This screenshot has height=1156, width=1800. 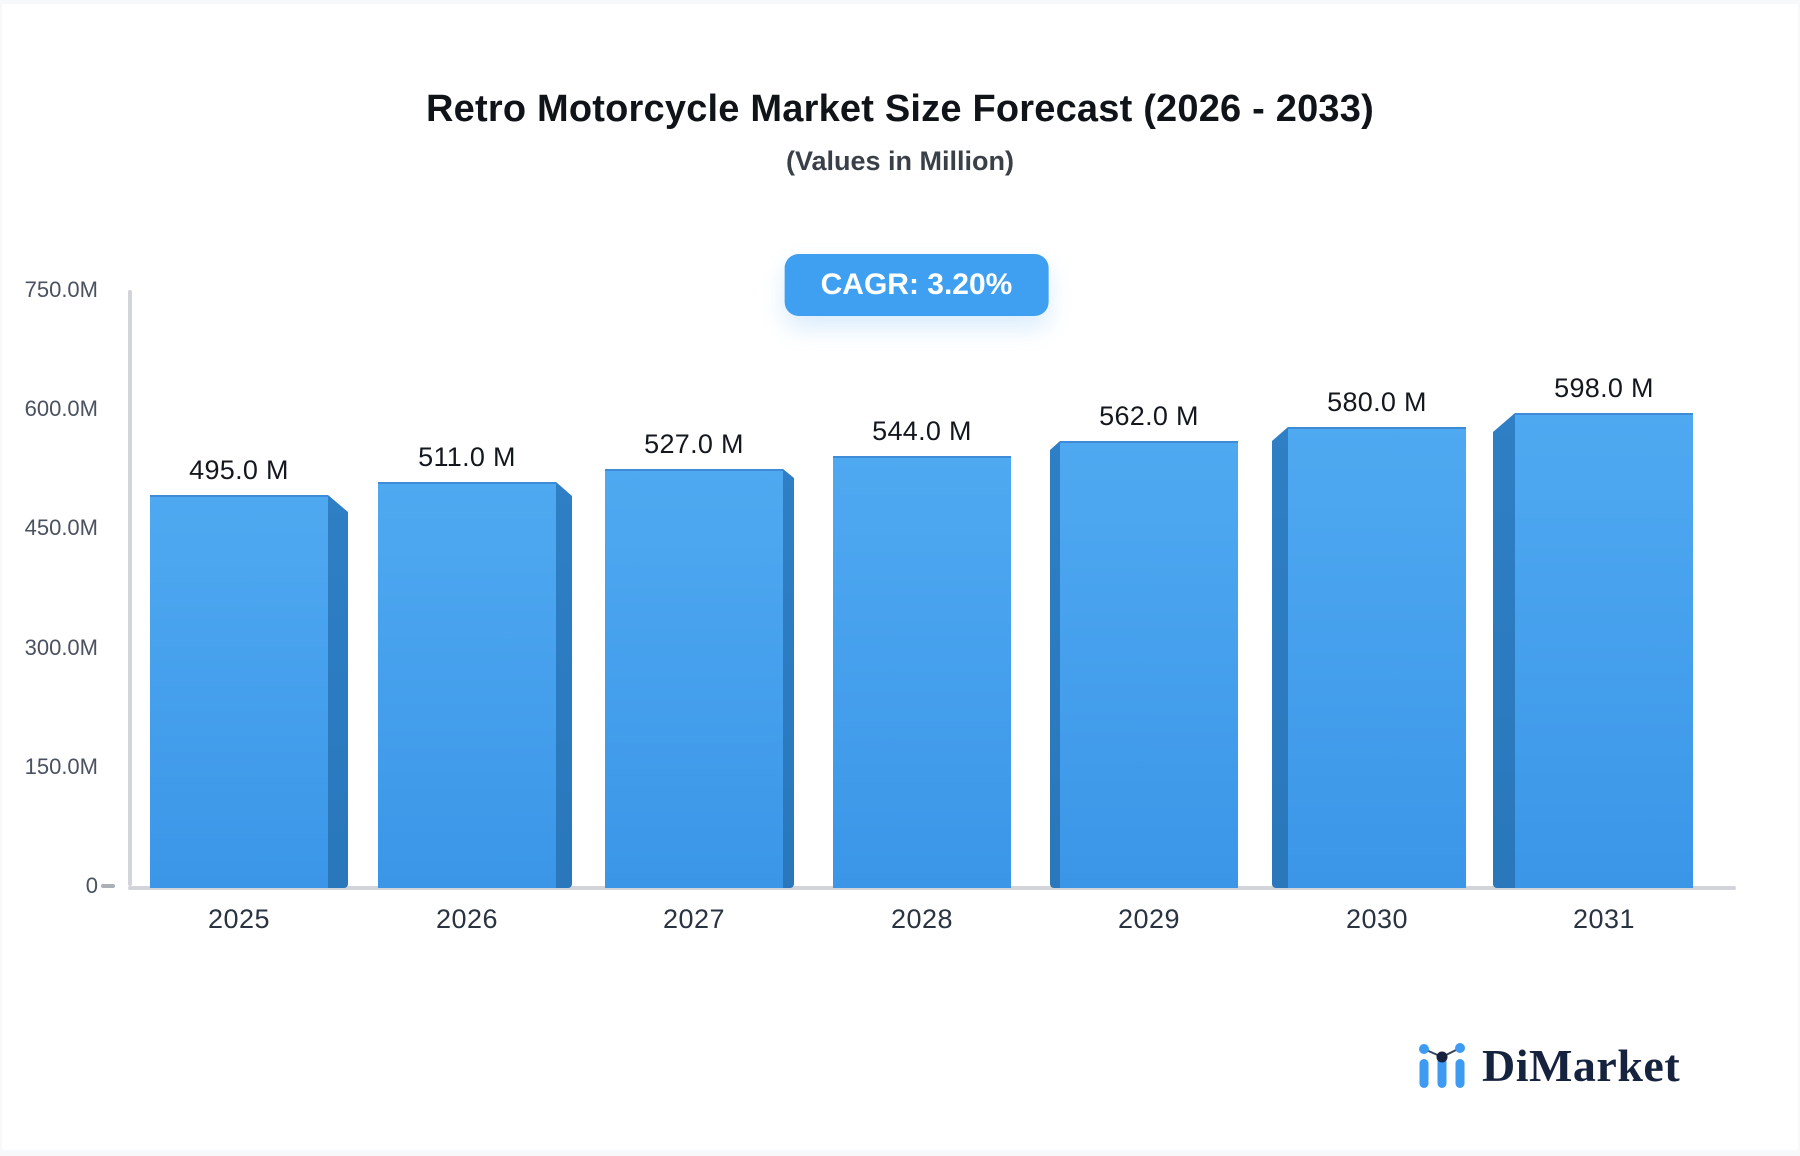 I want to click on y-axis-tick-label: 150.0M, so click(x=61, y=766).